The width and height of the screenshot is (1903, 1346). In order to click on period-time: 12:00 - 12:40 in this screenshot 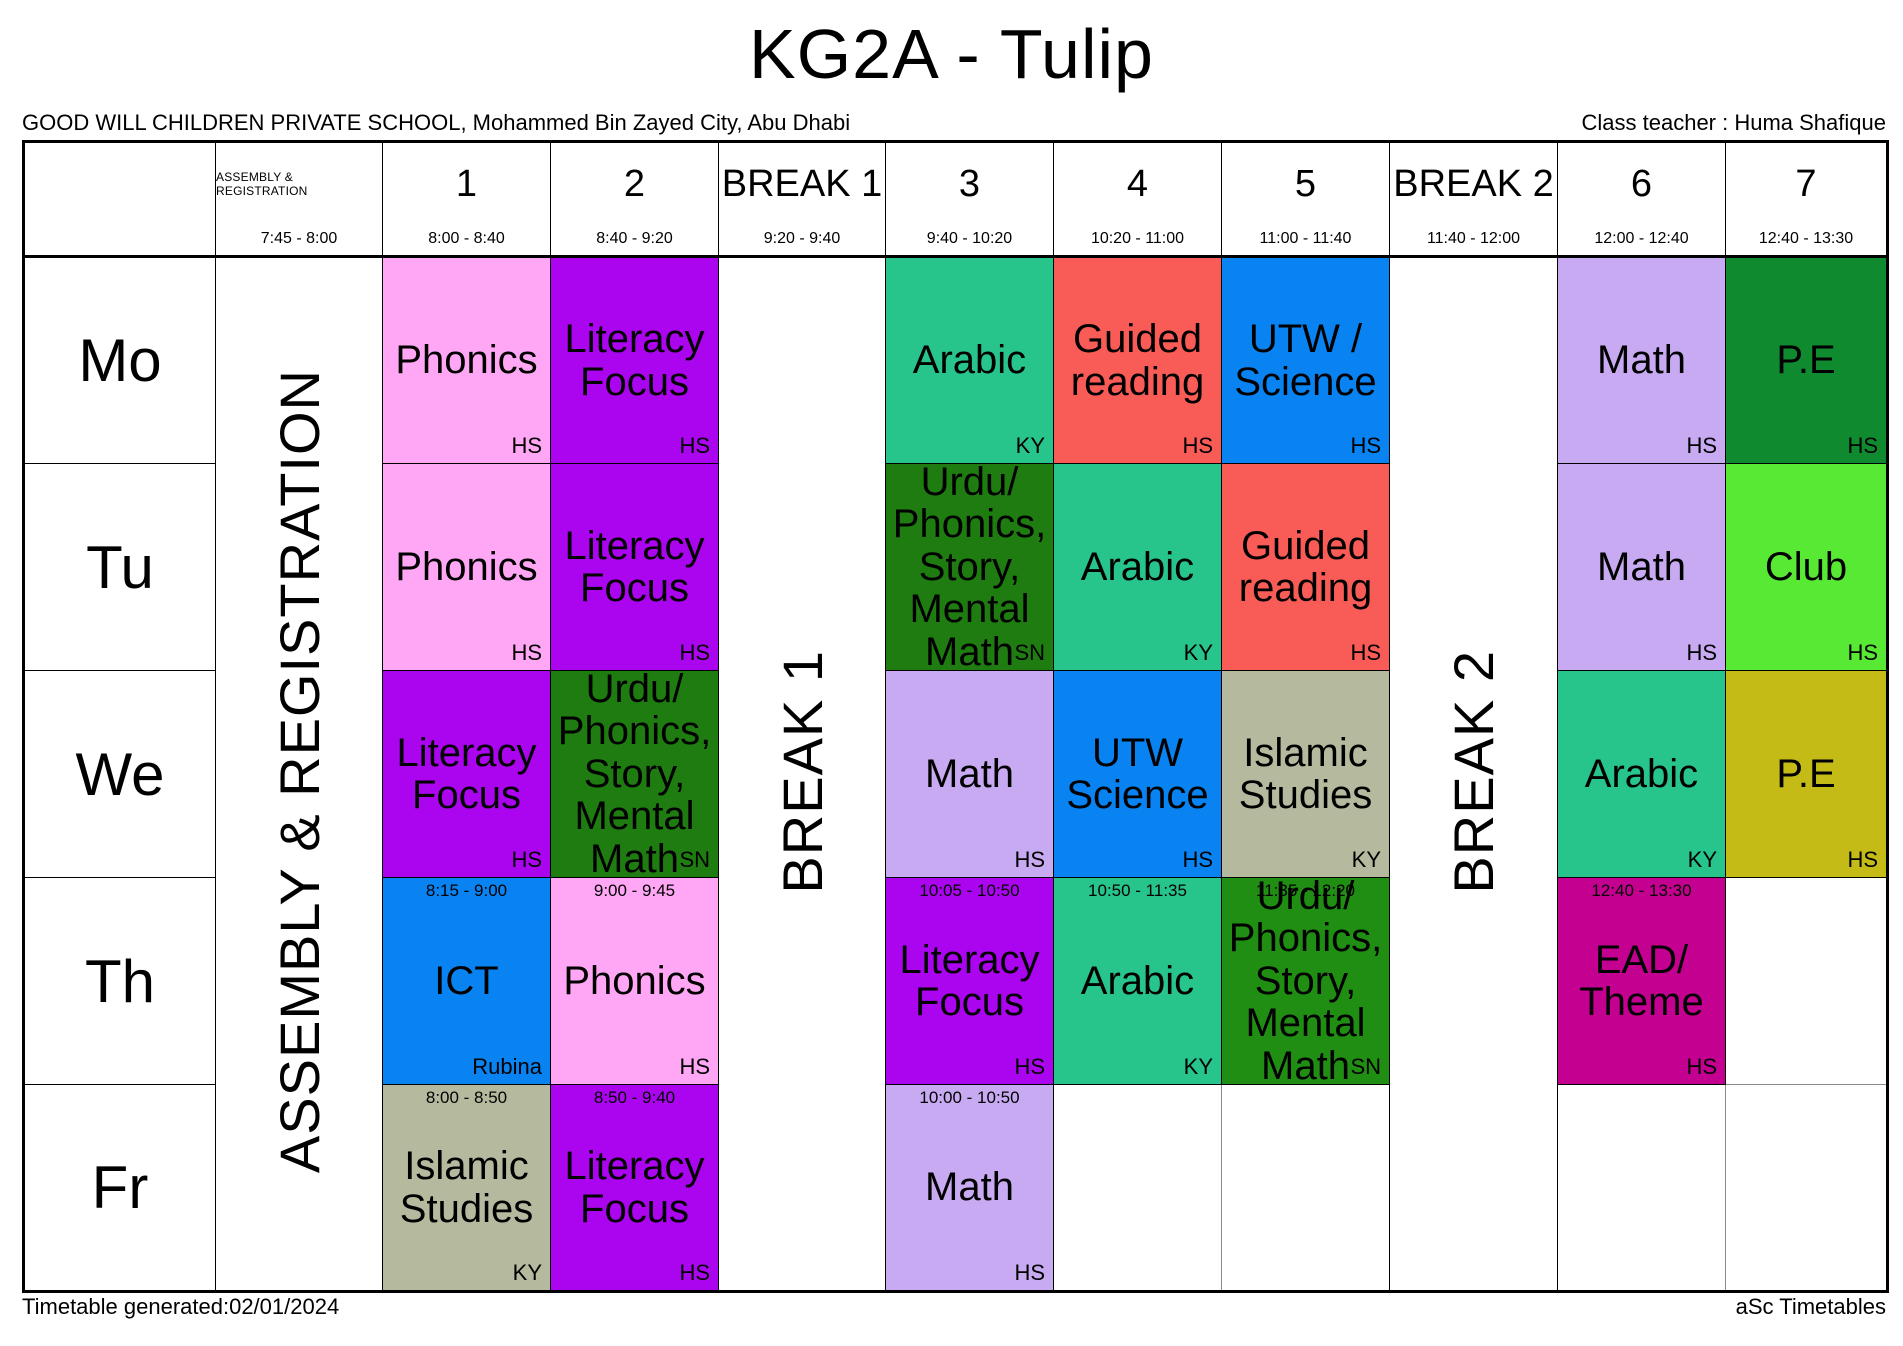, I will do `click(1641, 238)`.